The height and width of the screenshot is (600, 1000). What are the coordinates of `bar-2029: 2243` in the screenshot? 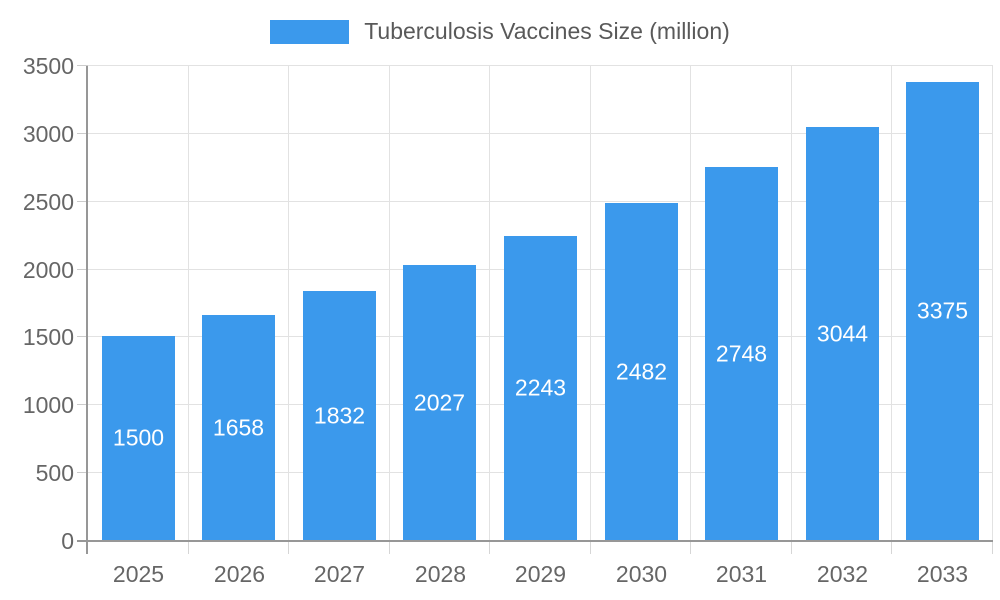 It's located at (540, 388).